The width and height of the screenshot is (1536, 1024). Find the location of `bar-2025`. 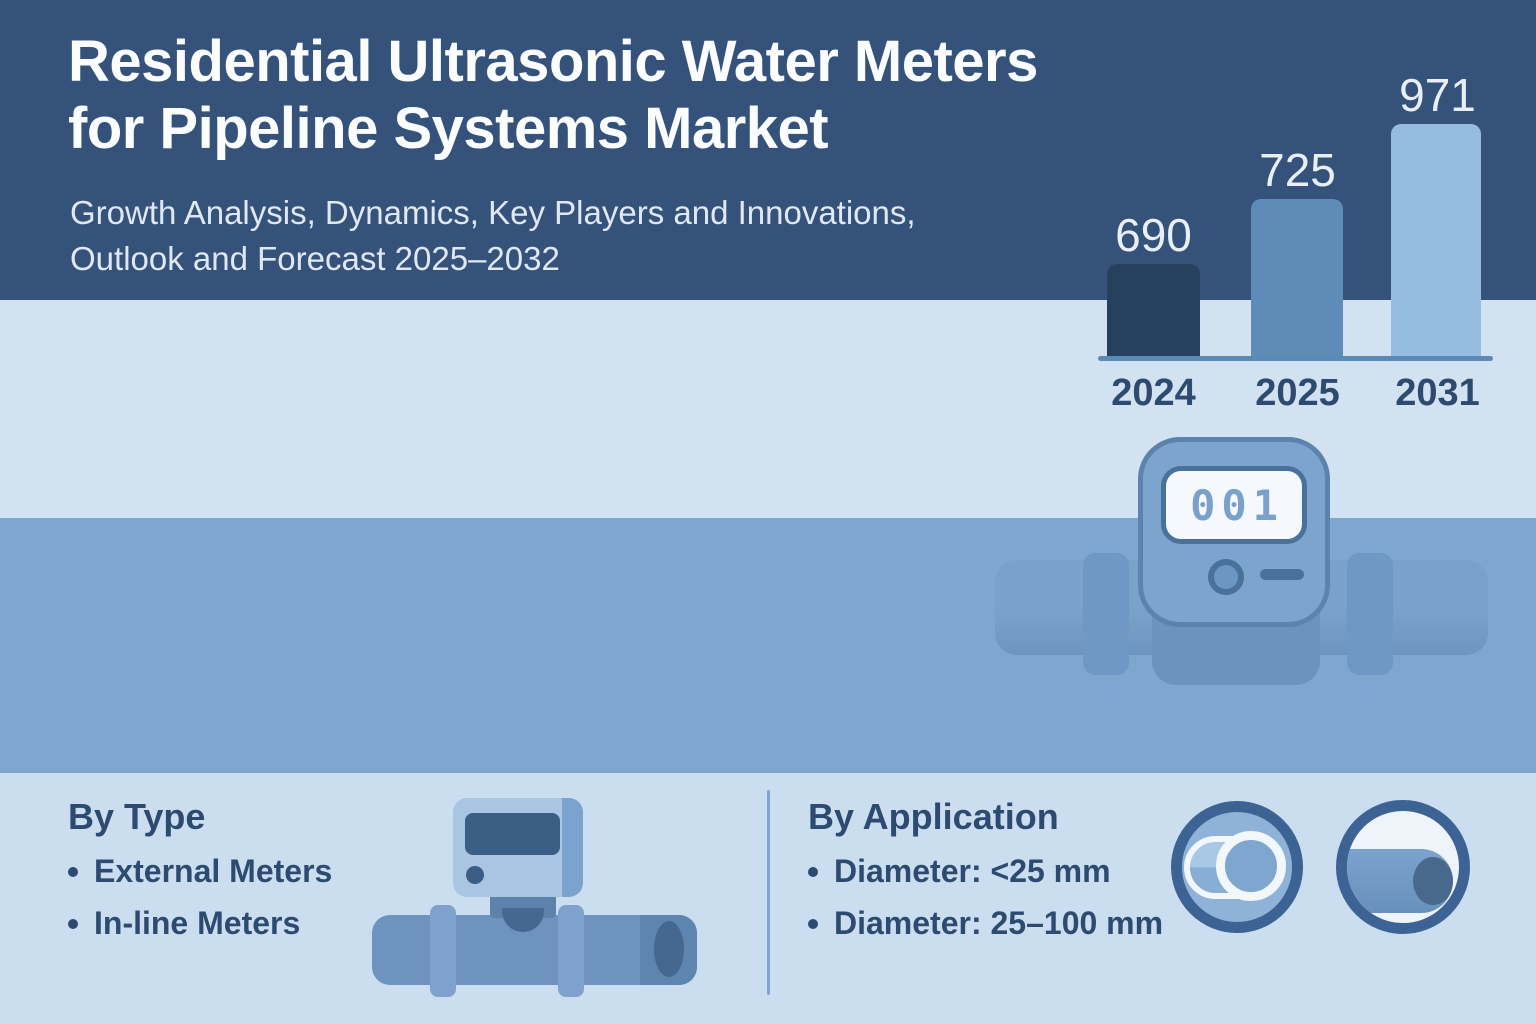

bar-2025 is located at coordinates (1297, 279).